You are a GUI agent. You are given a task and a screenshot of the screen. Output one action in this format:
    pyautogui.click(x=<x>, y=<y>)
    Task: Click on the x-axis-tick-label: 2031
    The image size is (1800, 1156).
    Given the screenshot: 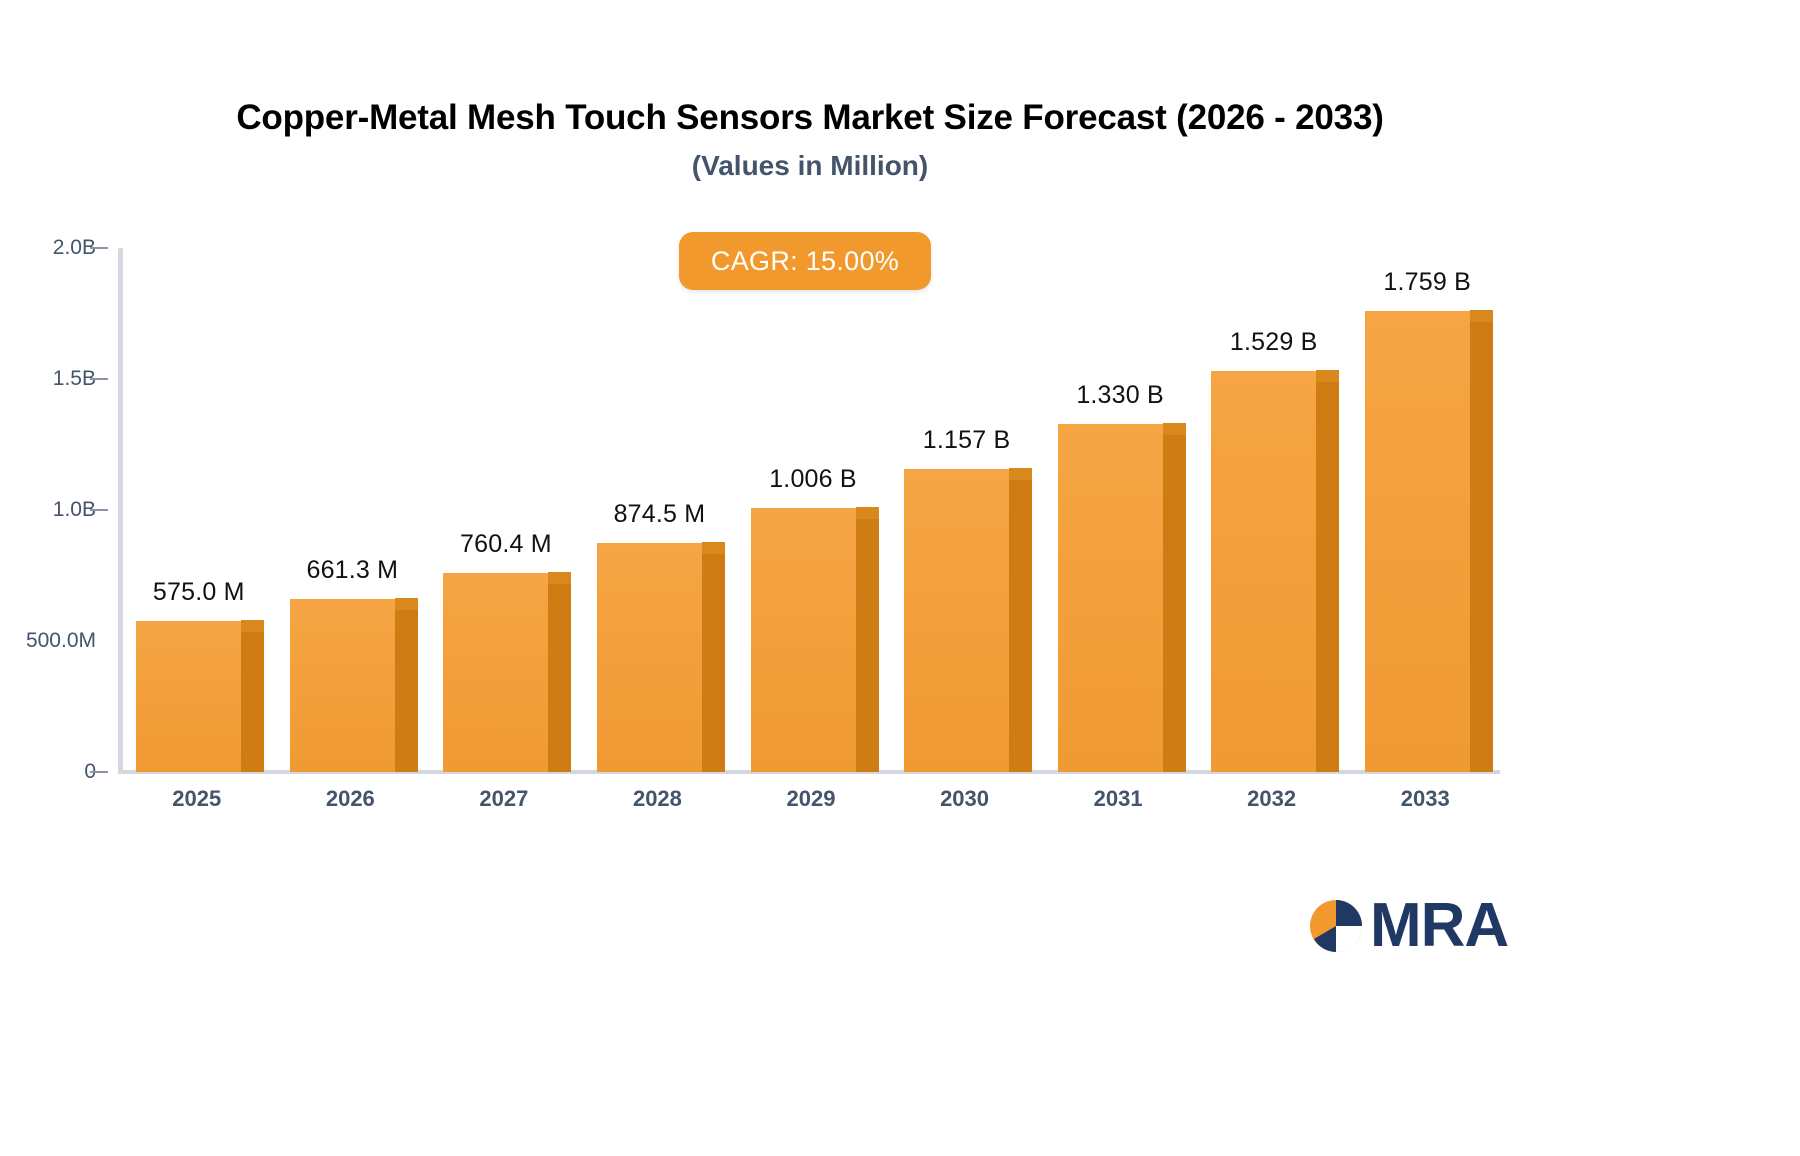 What is the action you would take?
    pyautogui.click(x=1118, y=798)
    